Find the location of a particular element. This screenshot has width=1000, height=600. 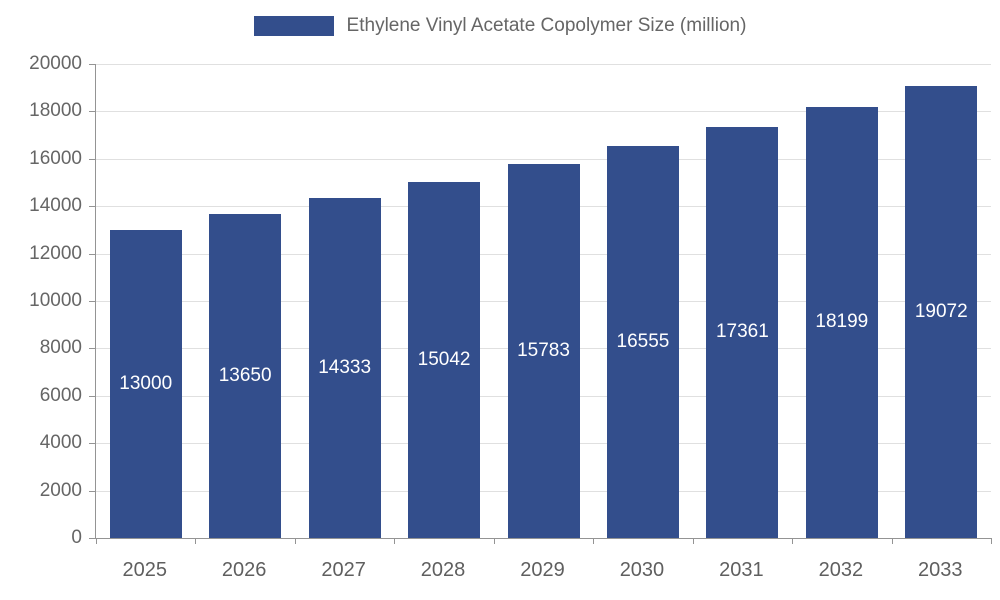

bar-value-label: 18199 is located at coordinates (842, 321).